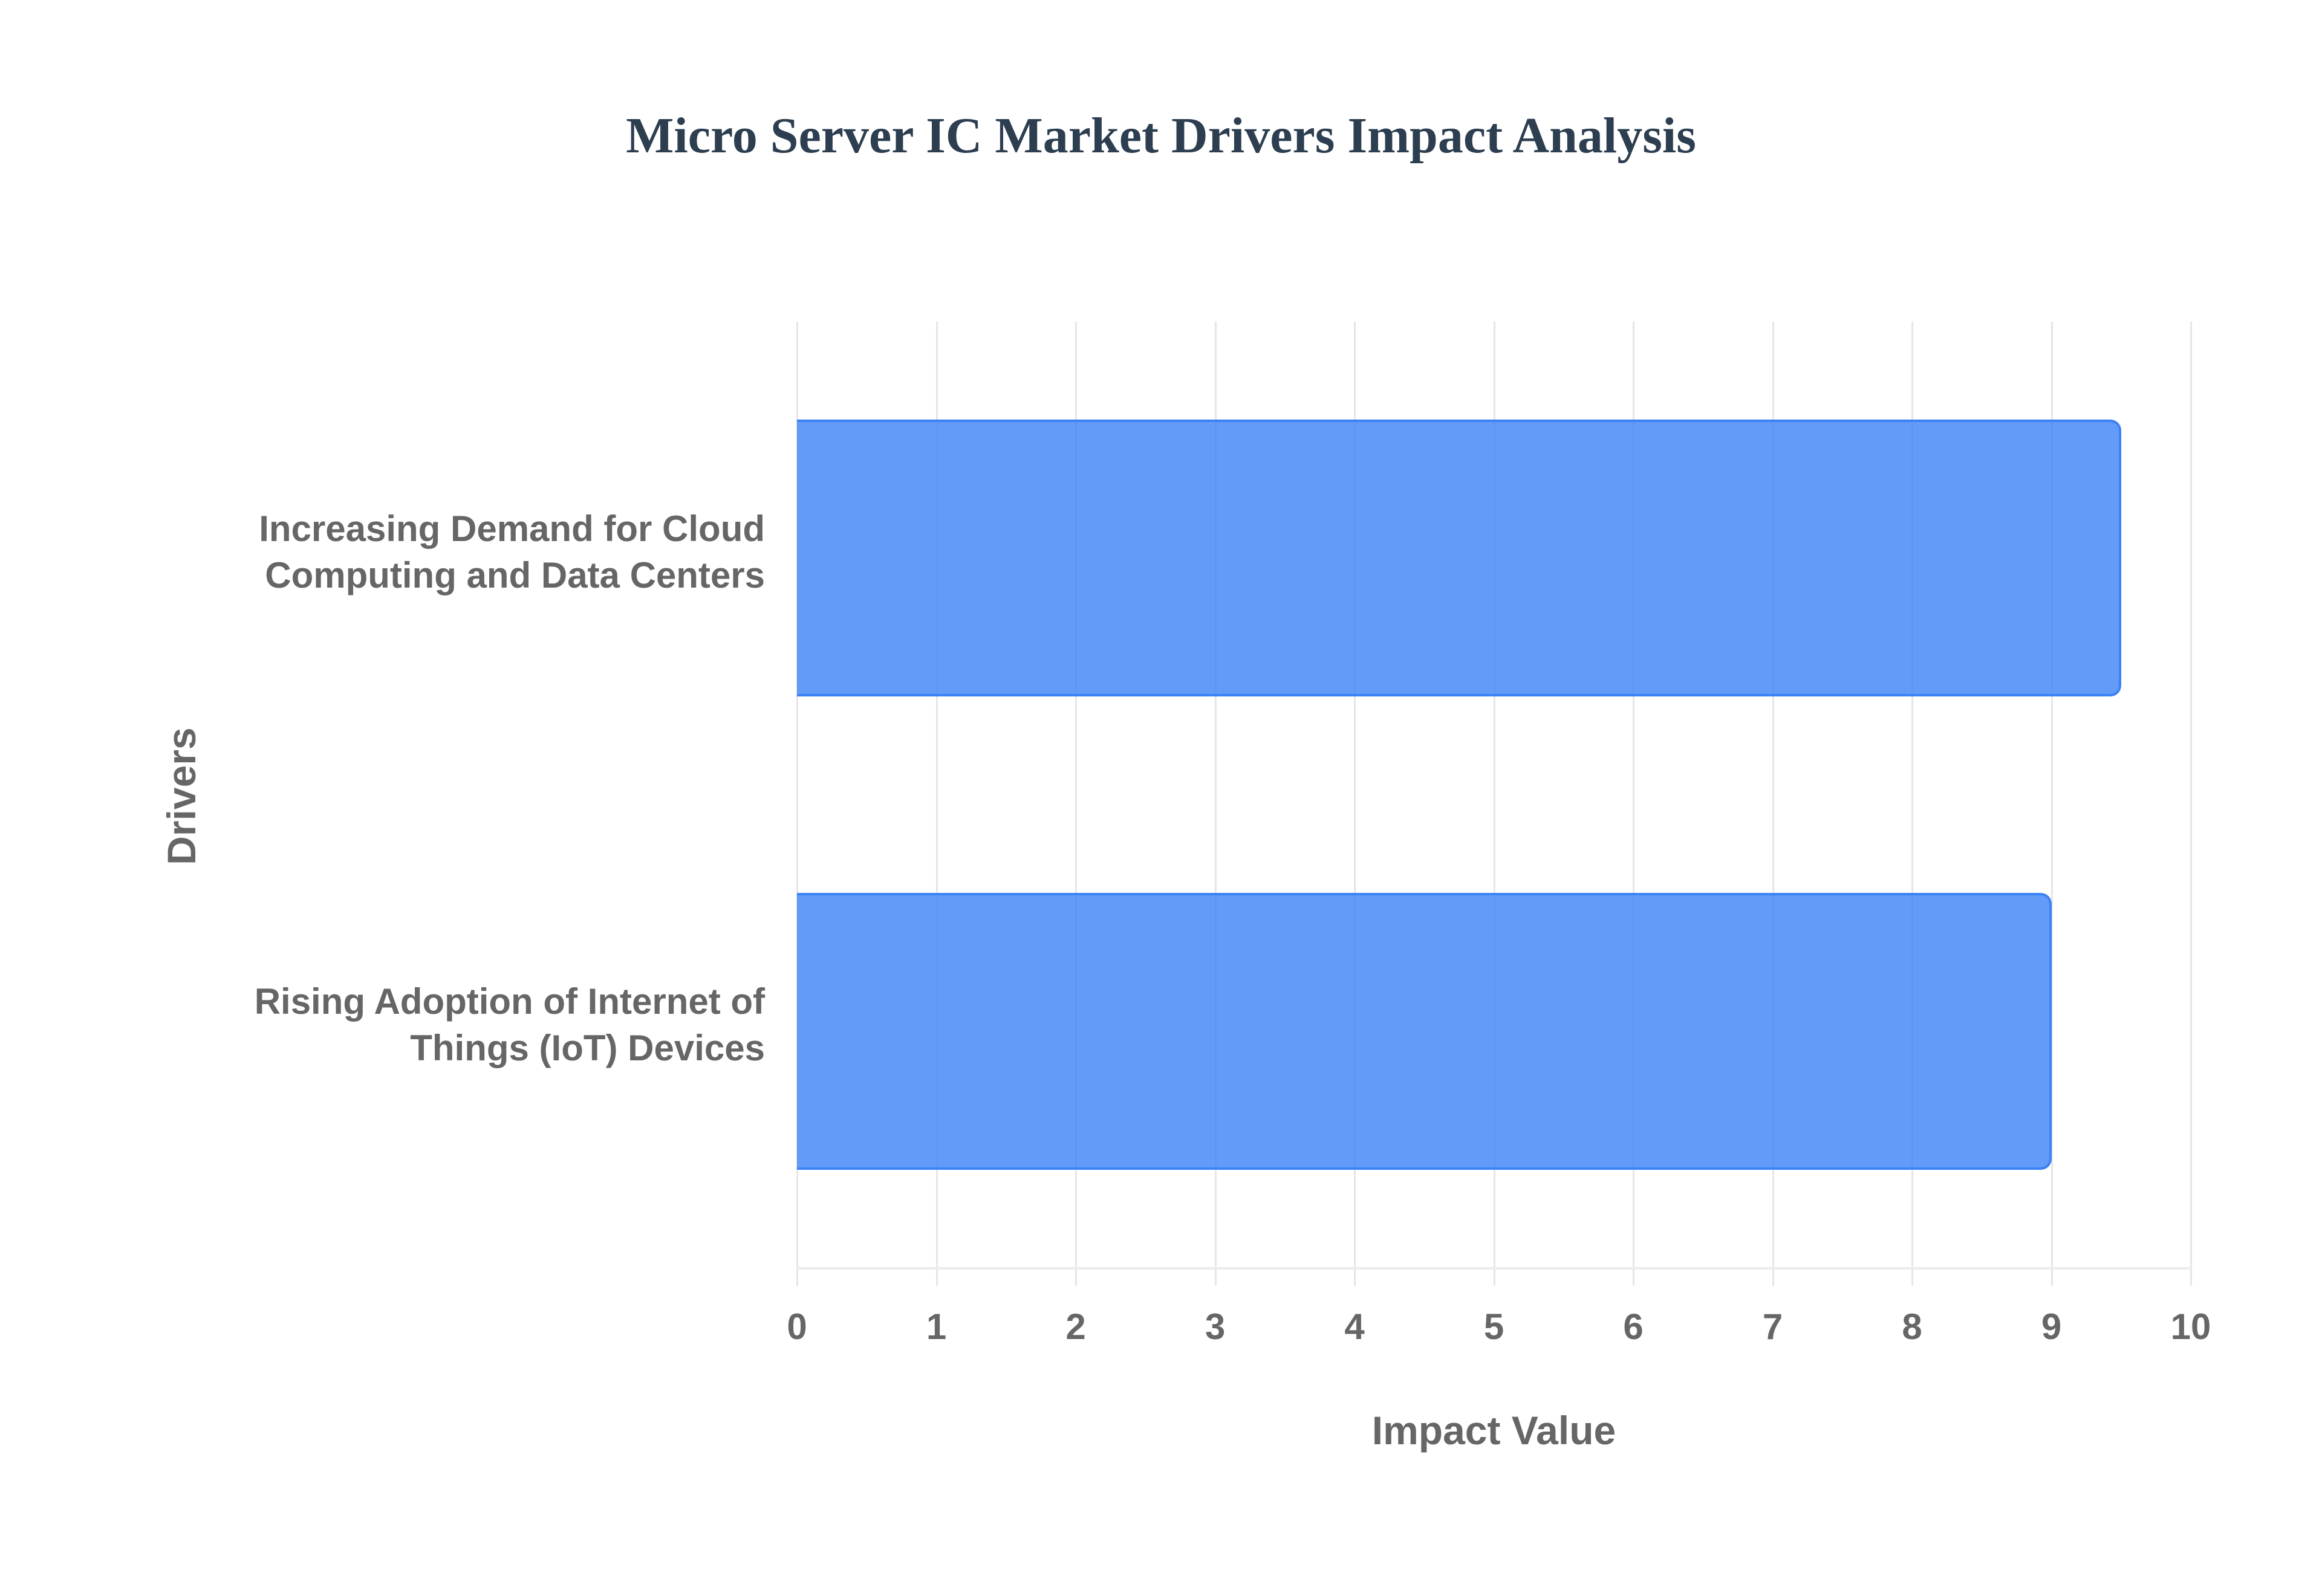 This screenshot has width=2322, height=1596. Describe the element at coordinates (587, 1048) in the screenshot. I see `category-label-line: Things (IoT) Devices` at that location.